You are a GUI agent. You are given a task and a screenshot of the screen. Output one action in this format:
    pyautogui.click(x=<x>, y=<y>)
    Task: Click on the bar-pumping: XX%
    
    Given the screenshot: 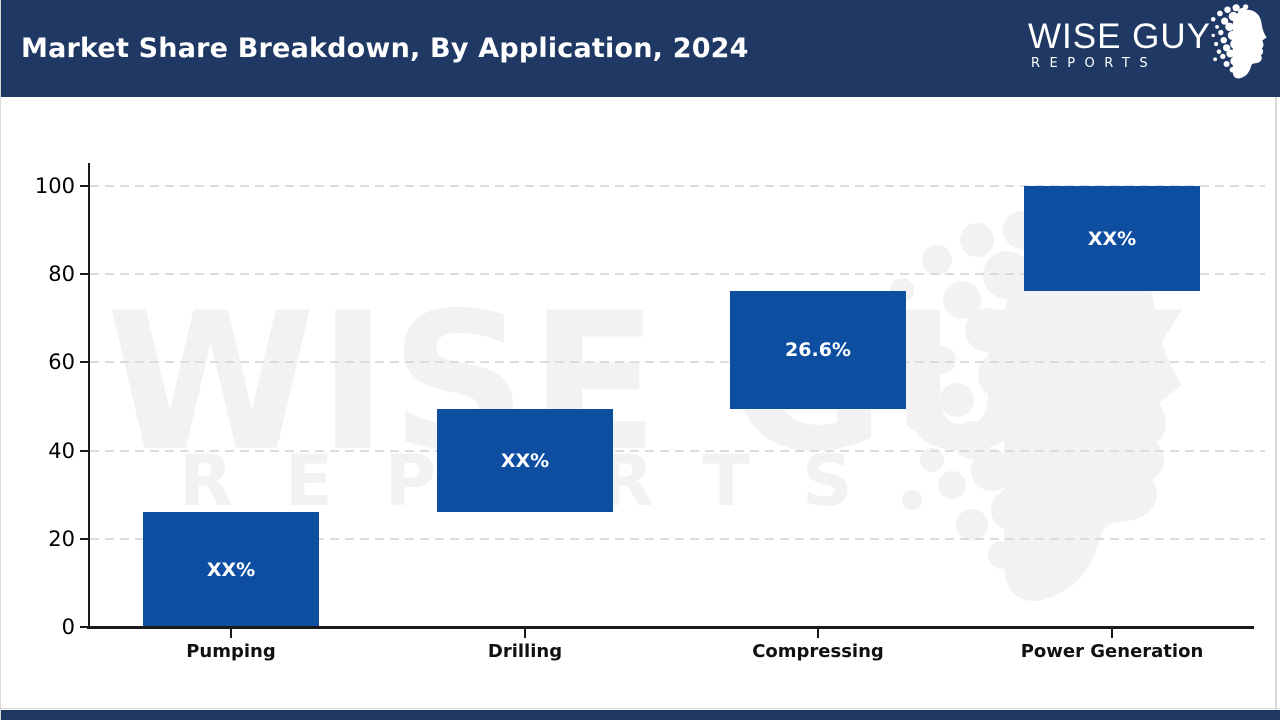 What is the action you would take?
    pyautogui.click(x=231, y=569)
    